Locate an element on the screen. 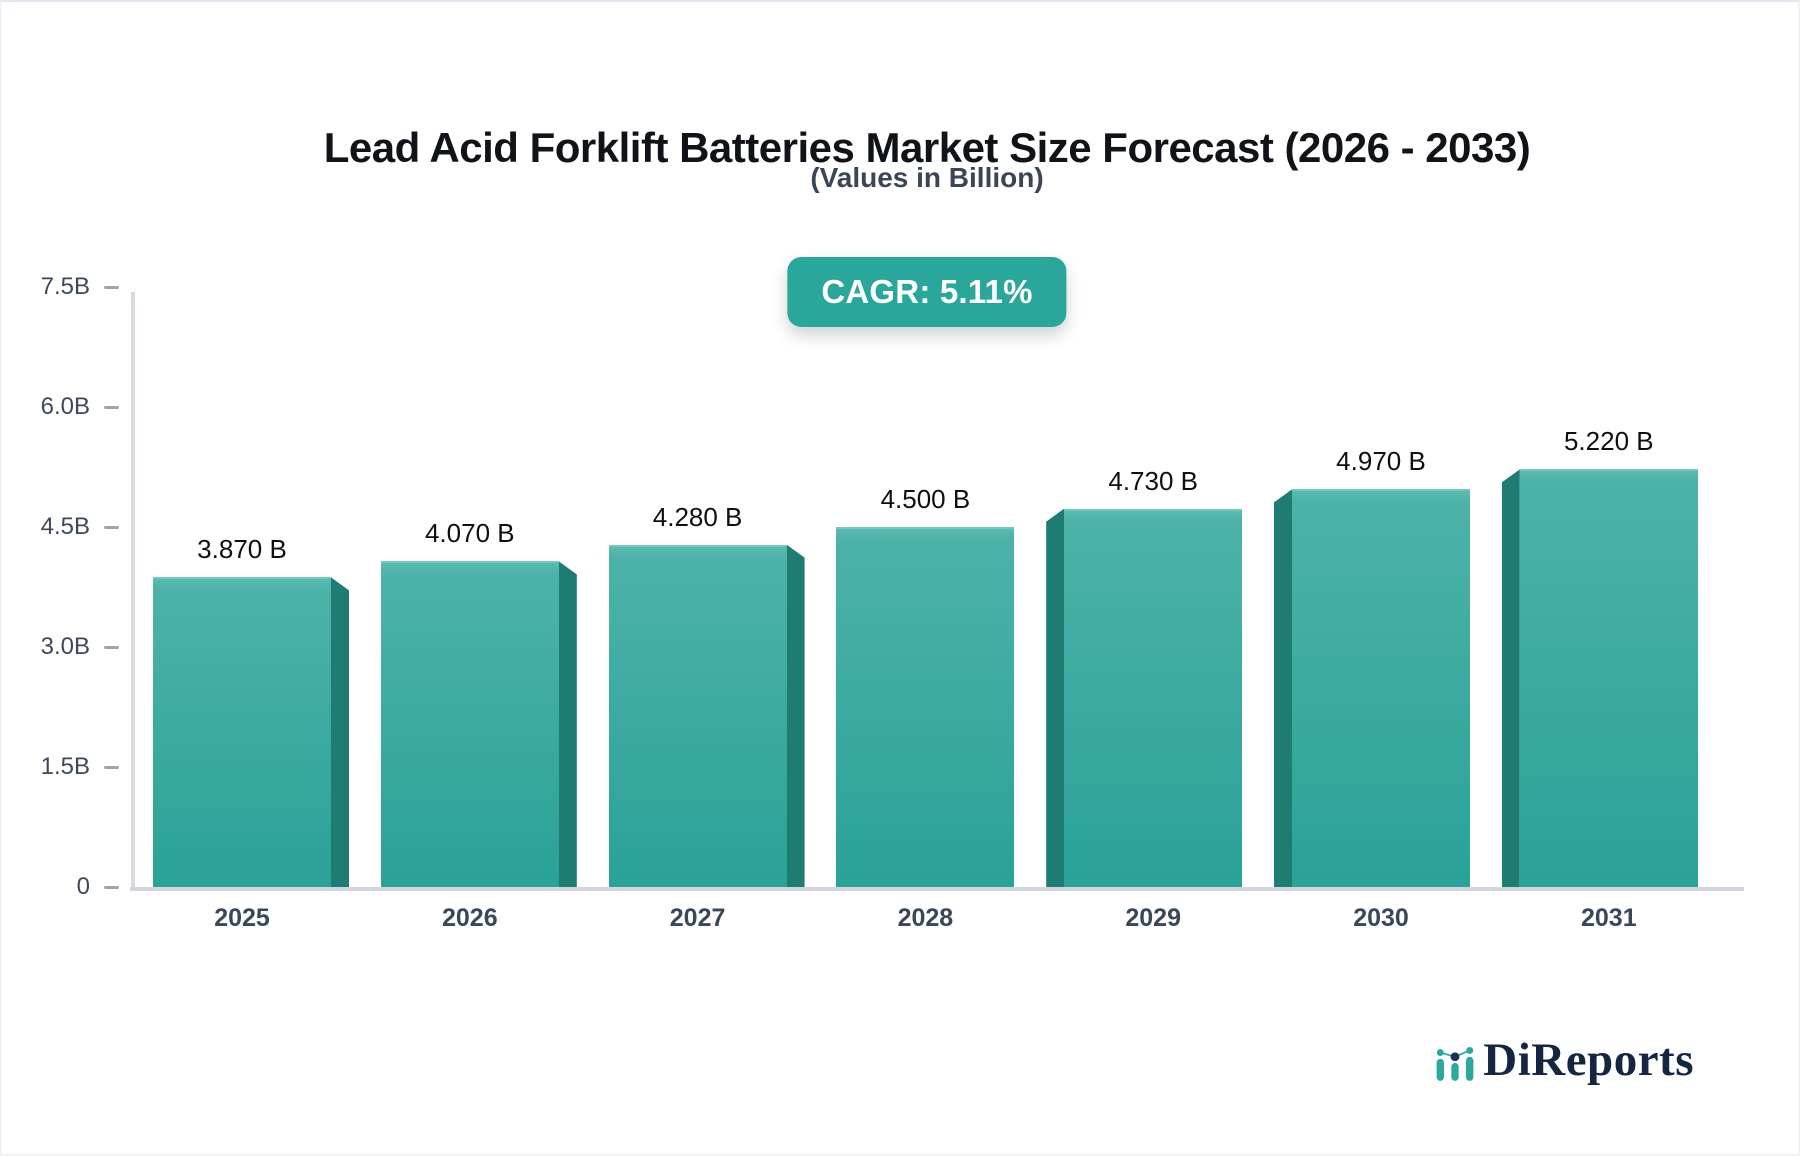  chart-subtitle: (Values in Billion) is located at coordinates (927, 177).